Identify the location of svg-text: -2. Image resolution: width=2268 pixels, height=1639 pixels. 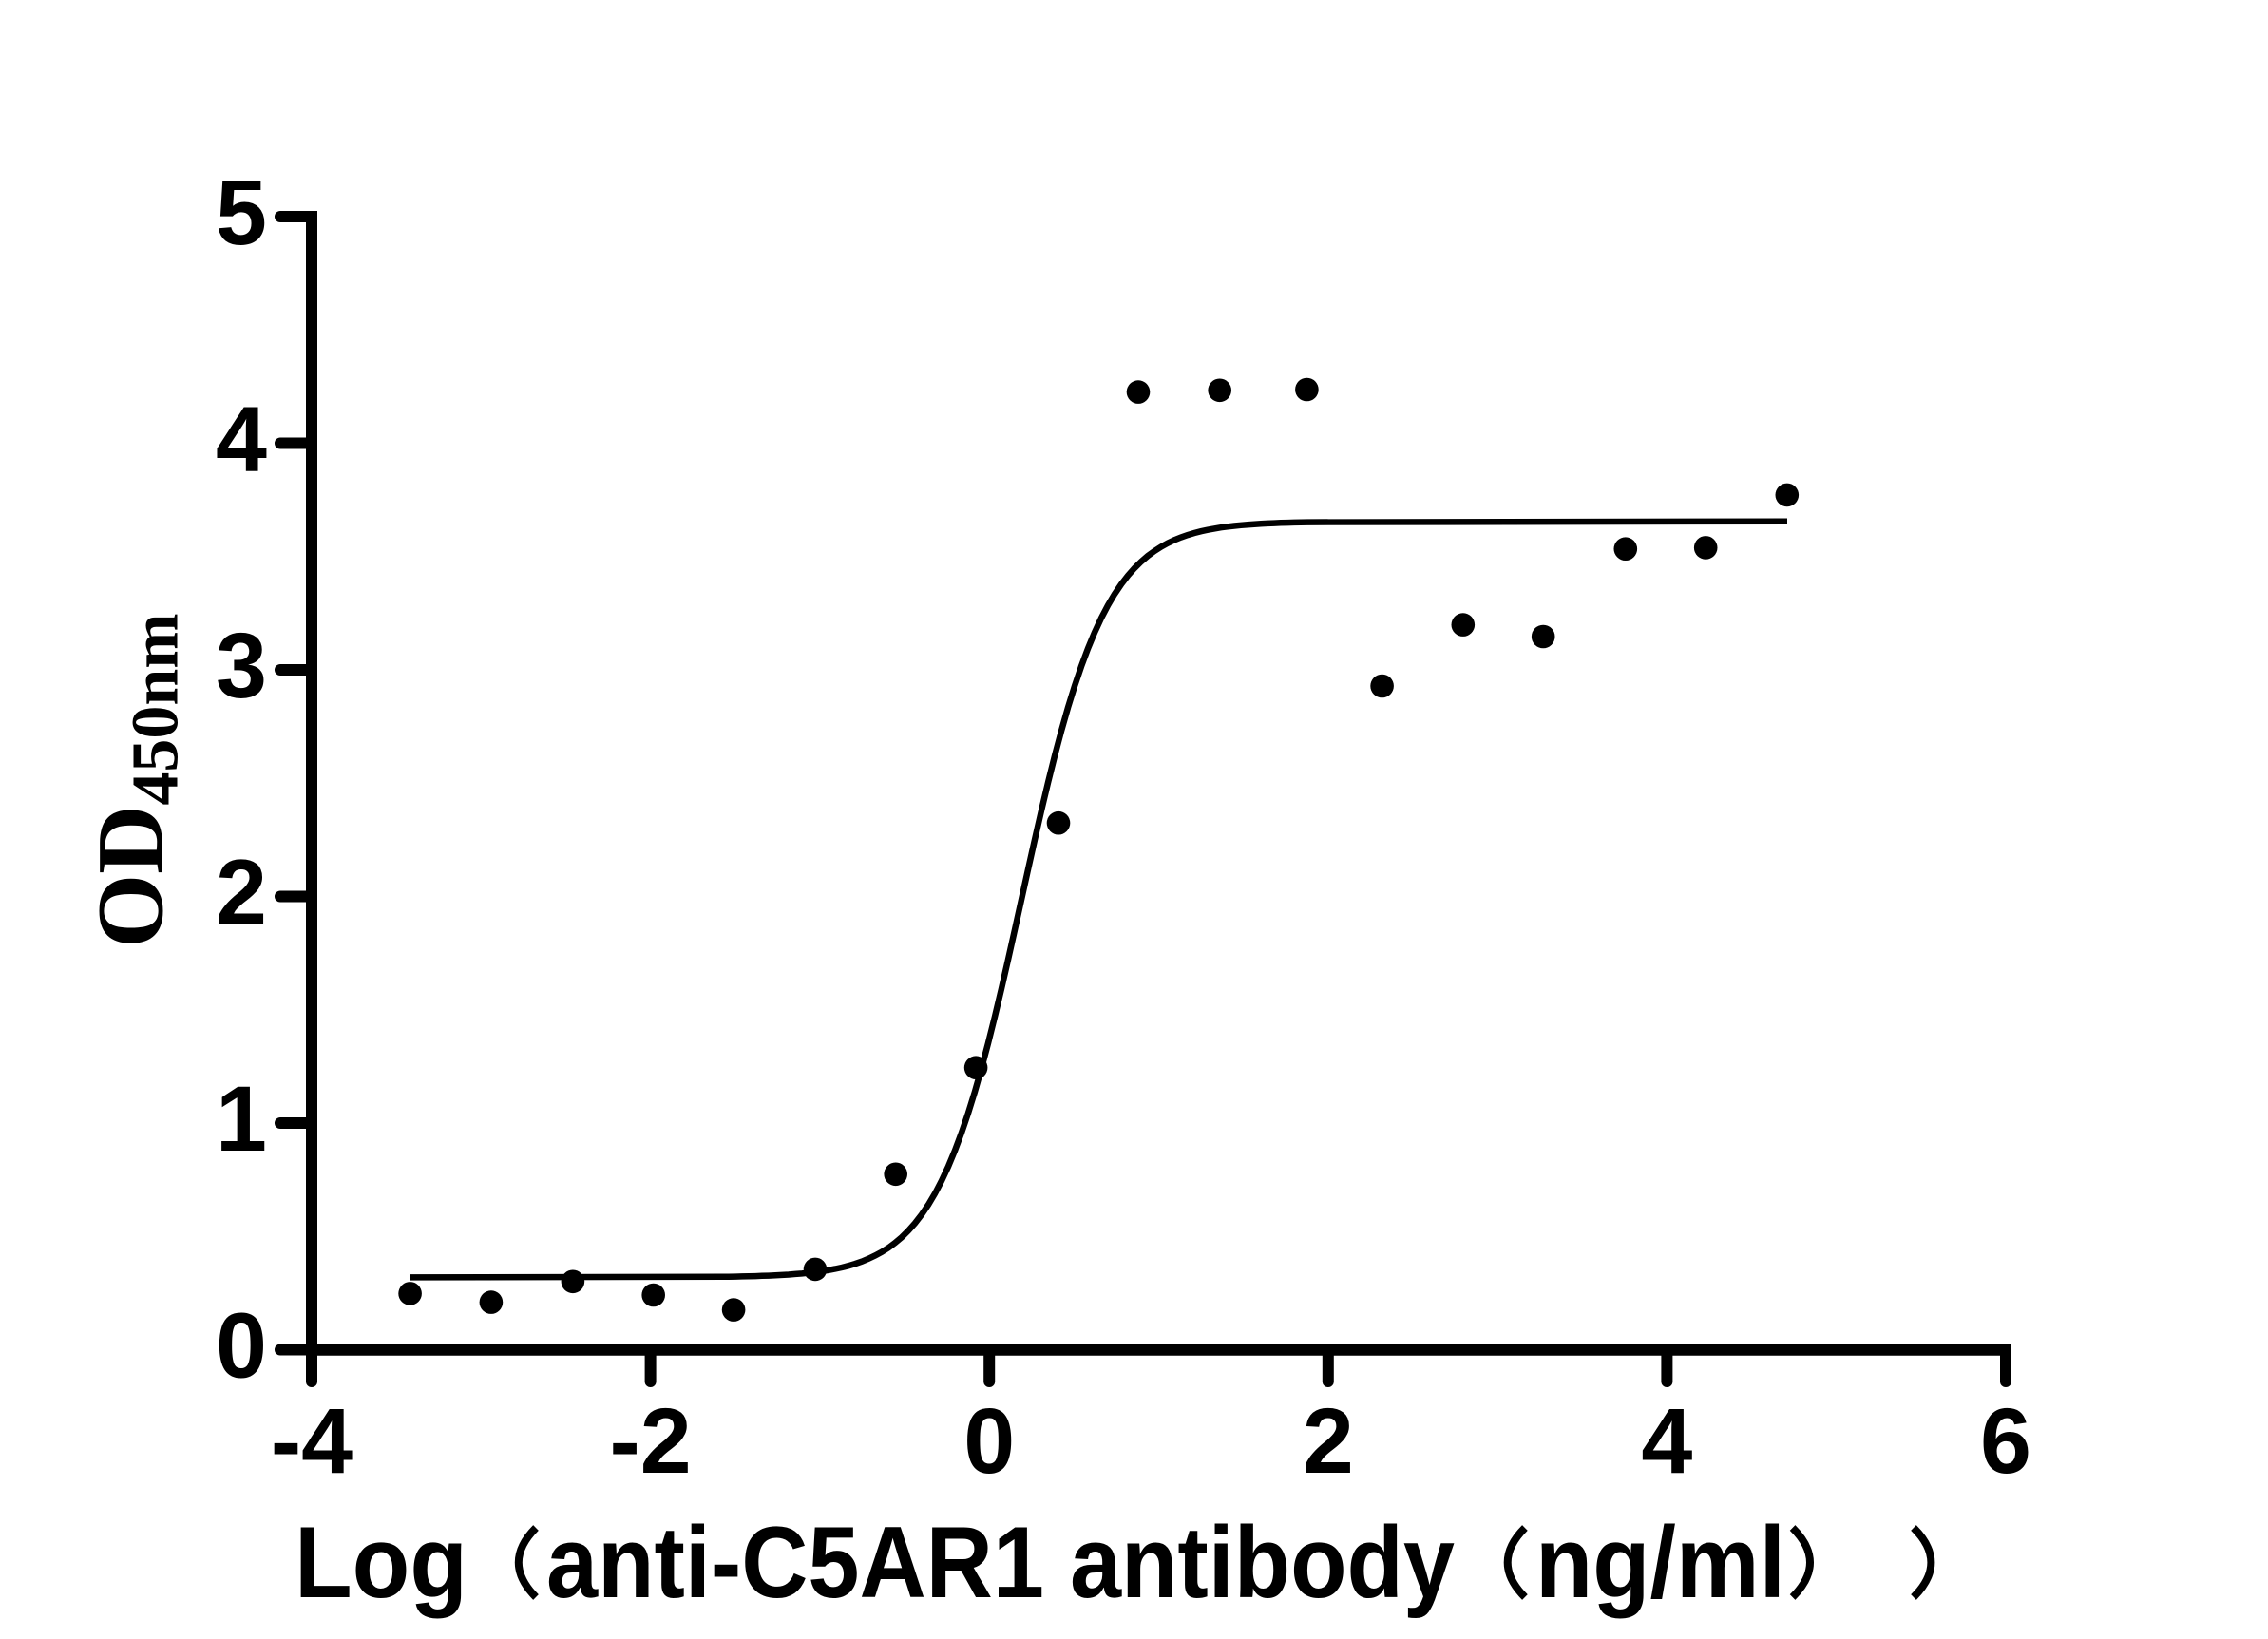
(650, 1441).